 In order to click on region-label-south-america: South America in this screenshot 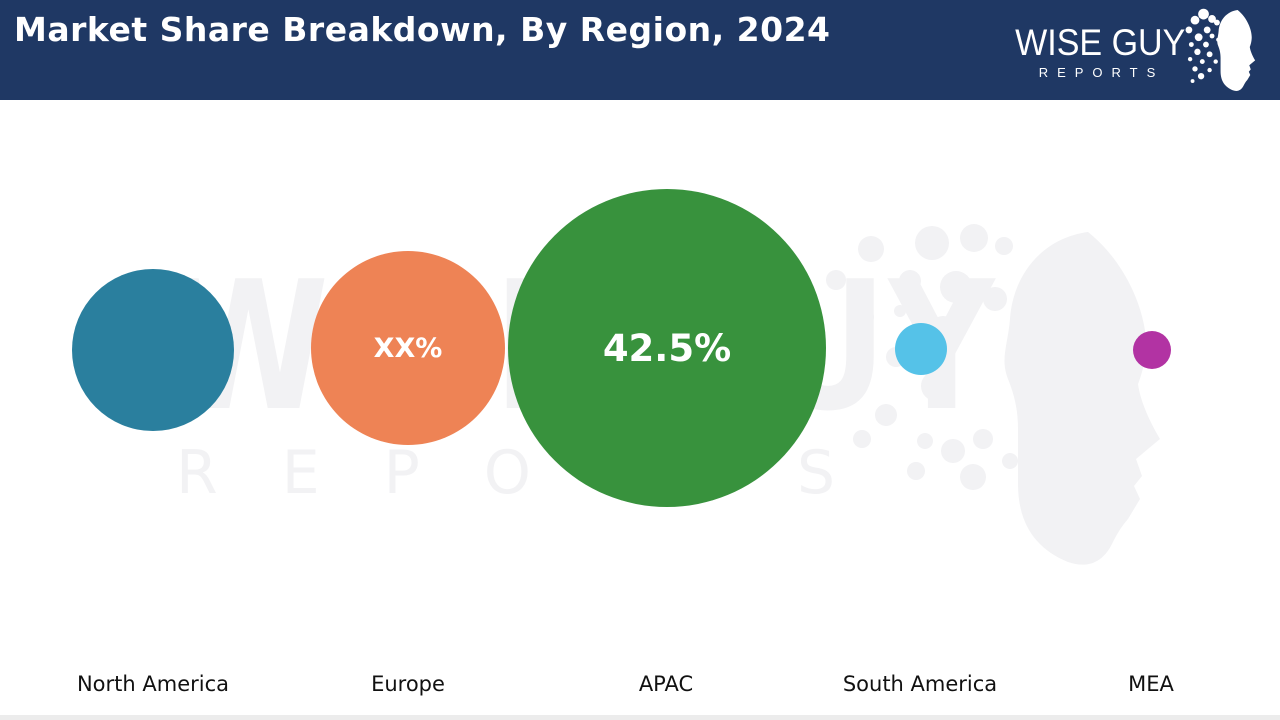, I will do `click(920, 684)`.